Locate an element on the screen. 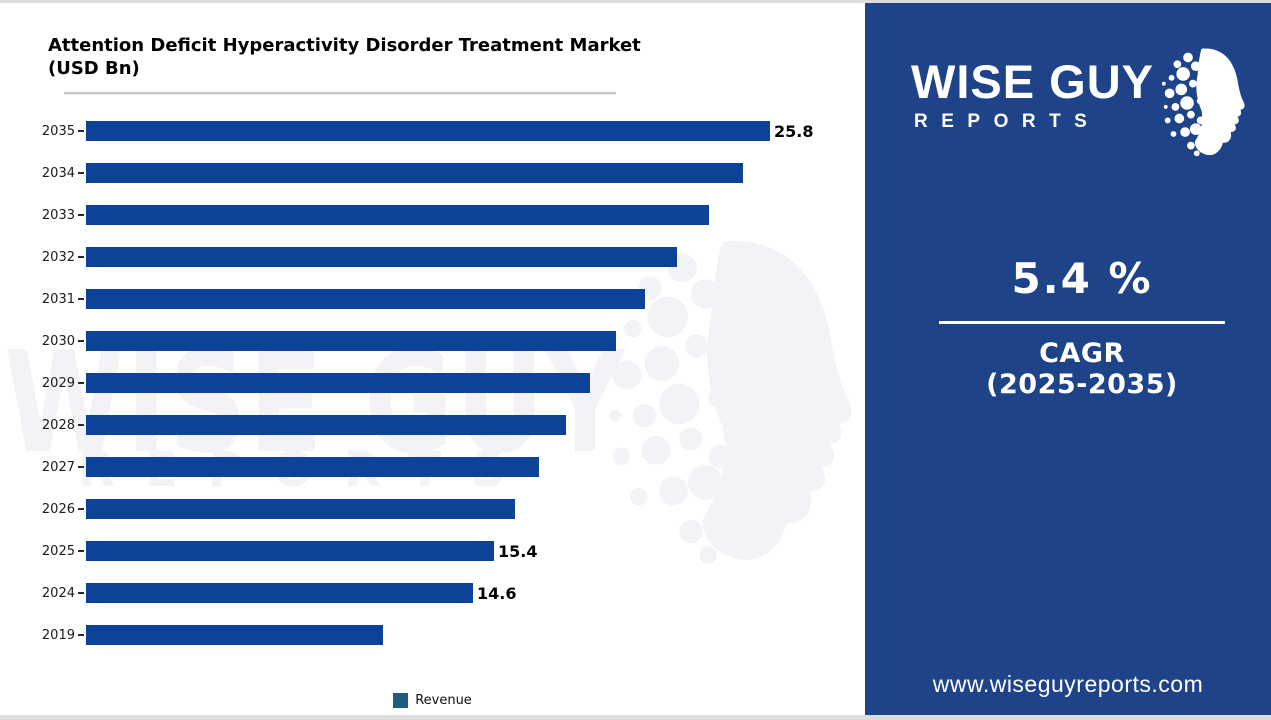 The width and height of the screenshot is (1271, 720). y-tick-label: 2027 is located at coordinates (58, 467).